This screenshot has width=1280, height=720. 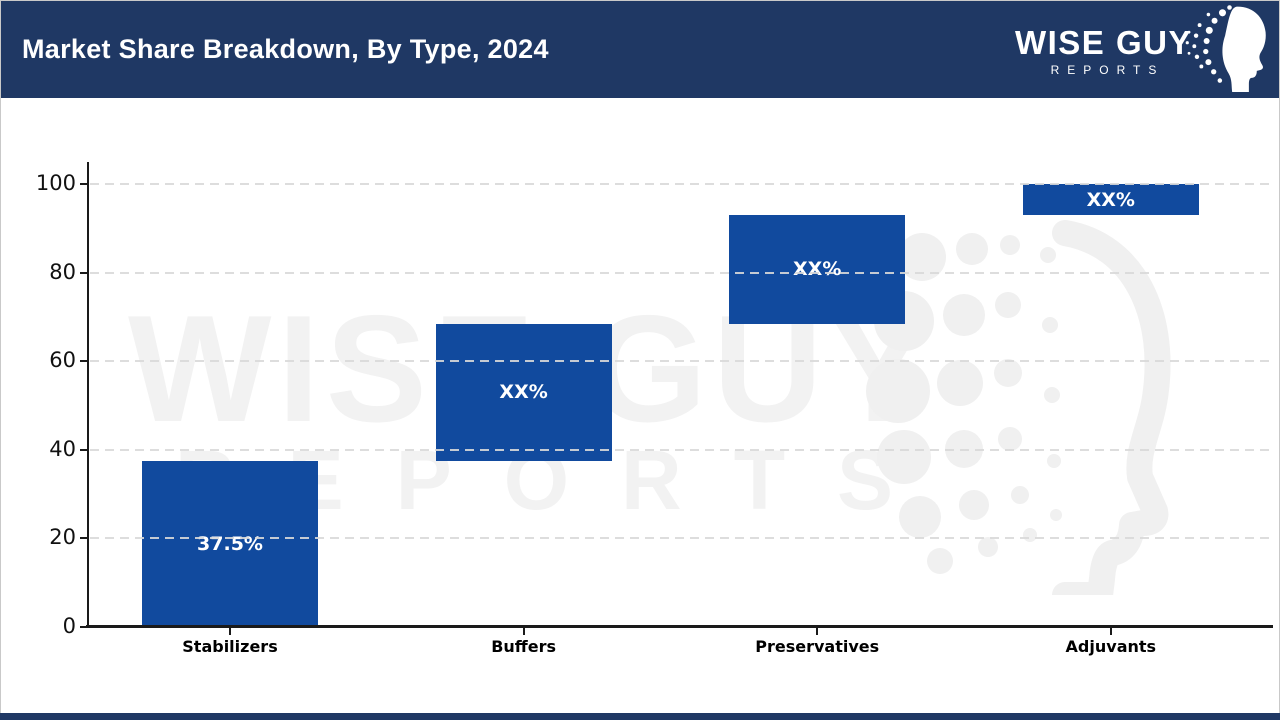 I want to click on page-title: Market Share Breakdown, By Type, 2024, so click(x=285, y=48).